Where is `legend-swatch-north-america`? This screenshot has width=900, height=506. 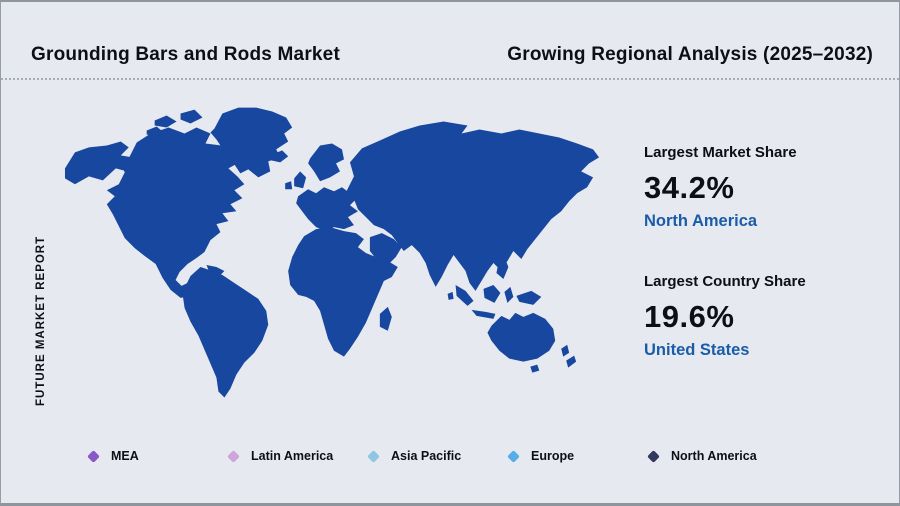 legend-swatch-north-america is located at coordinates (653, 456).